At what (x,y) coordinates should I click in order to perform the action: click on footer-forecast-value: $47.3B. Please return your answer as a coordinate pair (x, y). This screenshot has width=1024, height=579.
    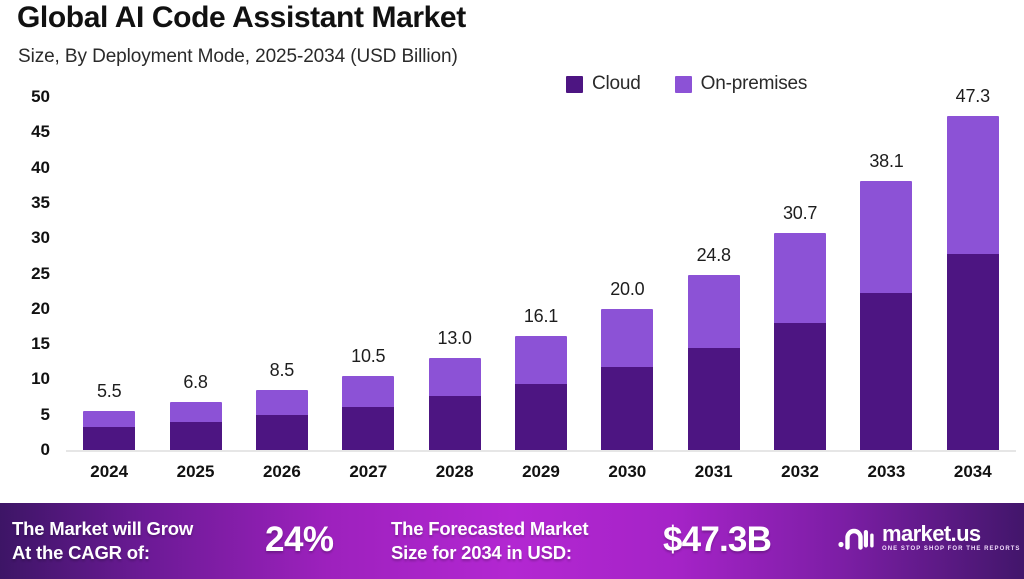
    Looking at the image, I should click on (717, 539).